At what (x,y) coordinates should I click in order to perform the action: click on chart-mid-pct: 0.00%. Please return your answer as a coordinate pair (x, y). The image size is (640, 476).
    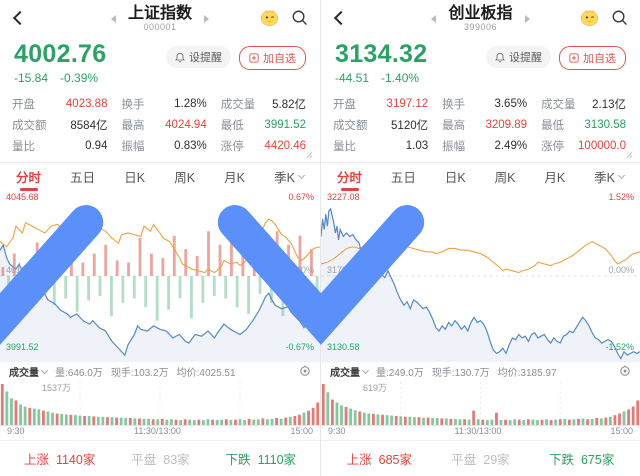
    Looking at the image, I should click on (301, 270).